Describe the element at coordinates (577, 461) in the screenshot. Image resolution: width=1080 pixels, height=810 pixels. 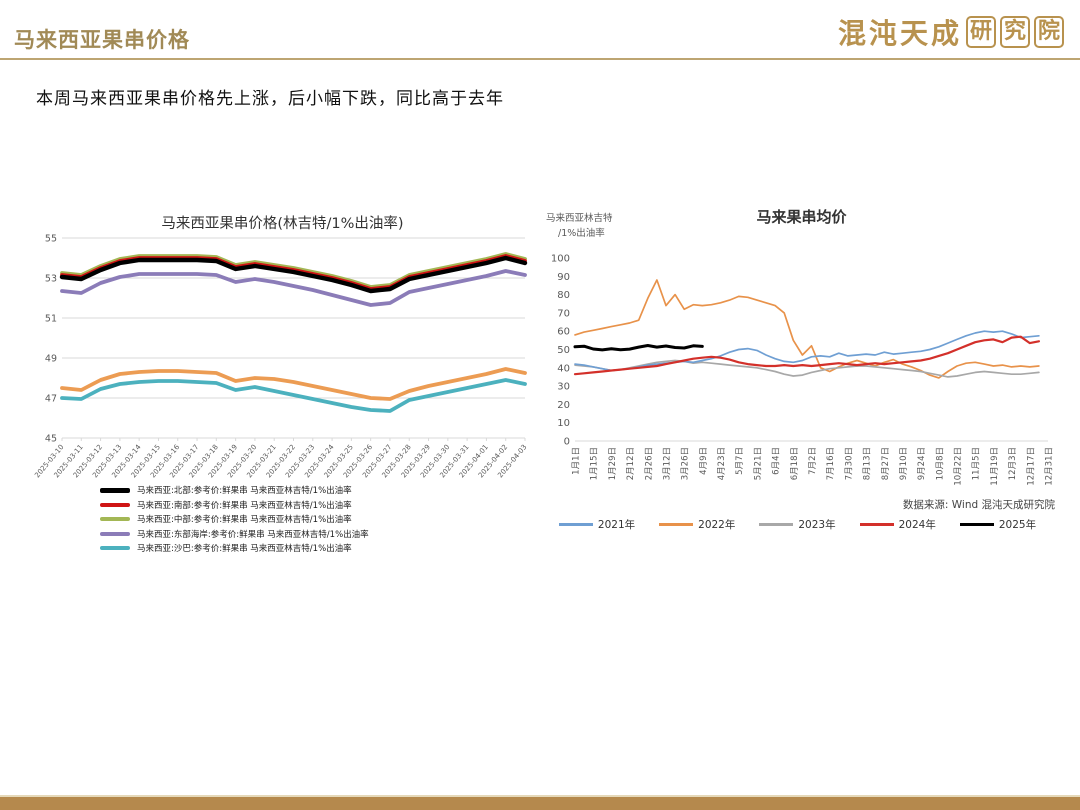
I see `x-tick-label: 1月1日` at that location.